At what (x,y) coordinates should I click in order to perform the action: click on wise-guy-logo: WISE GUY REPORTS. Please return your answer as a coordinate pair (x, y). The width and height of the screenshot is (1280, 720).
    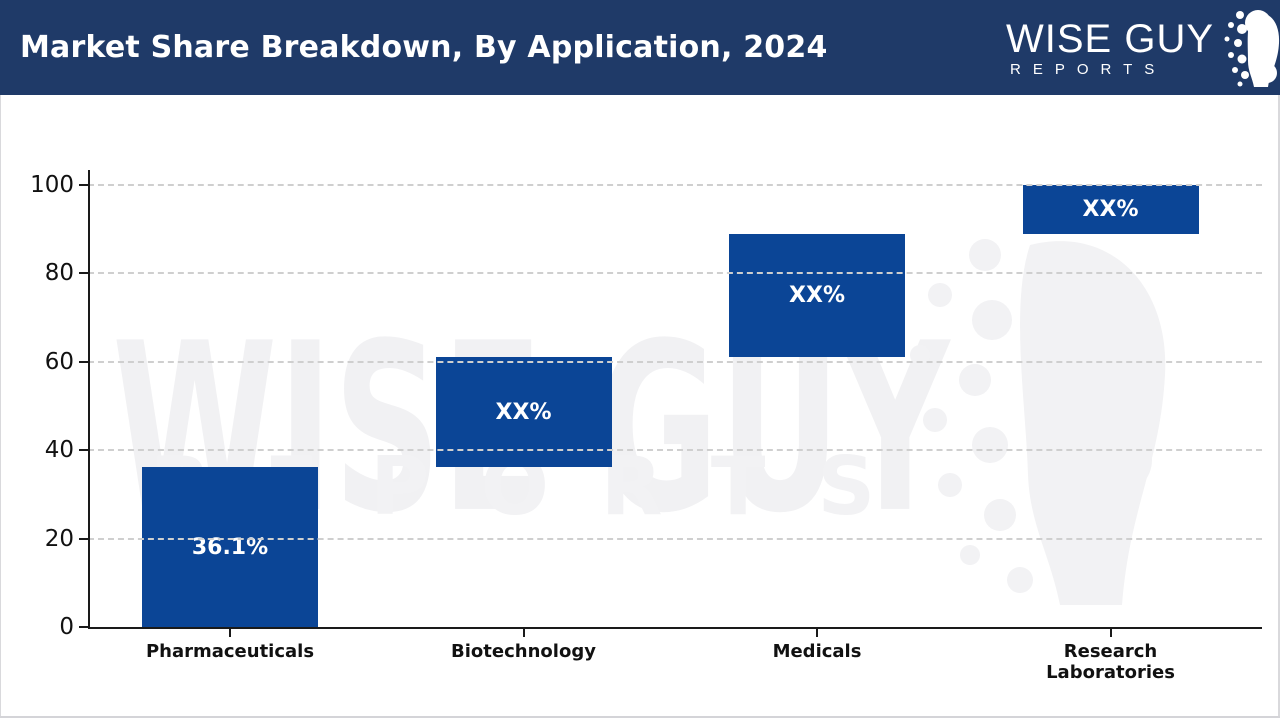
    Looking at the image, I should click on (1143, 48).